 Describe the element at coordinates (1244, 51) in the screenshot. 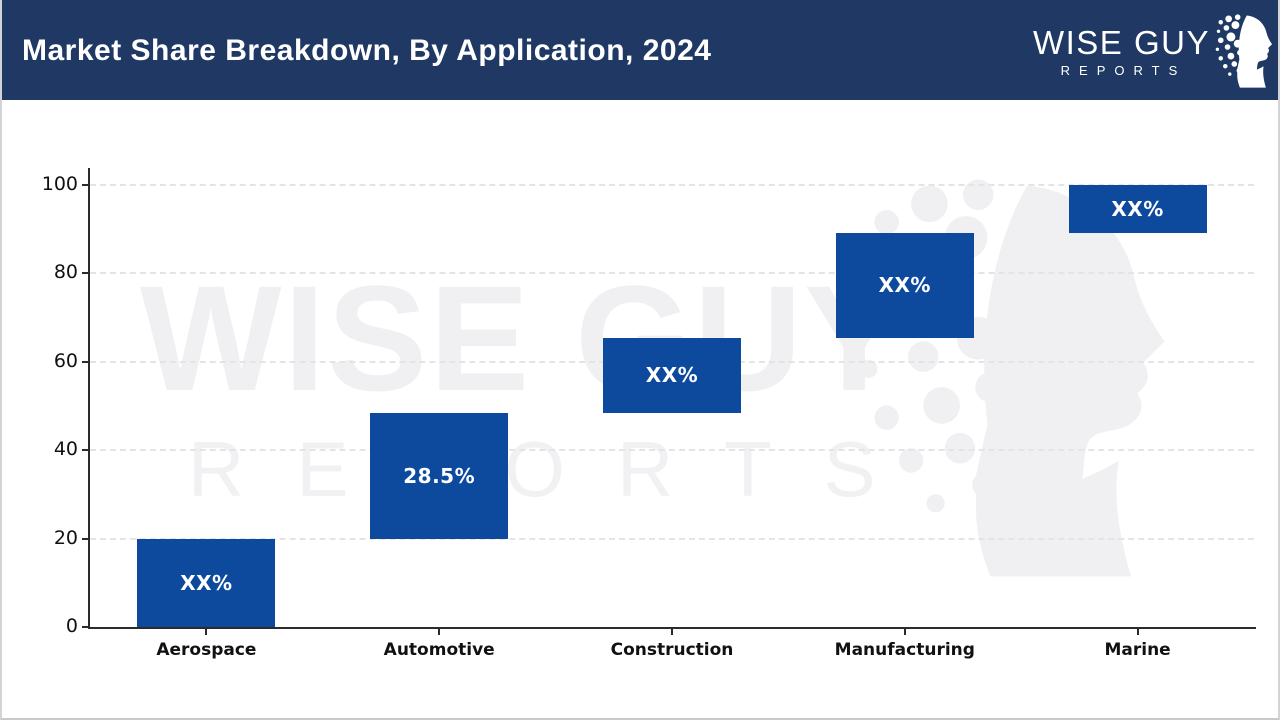

I see `logo-head-icon` at that location.